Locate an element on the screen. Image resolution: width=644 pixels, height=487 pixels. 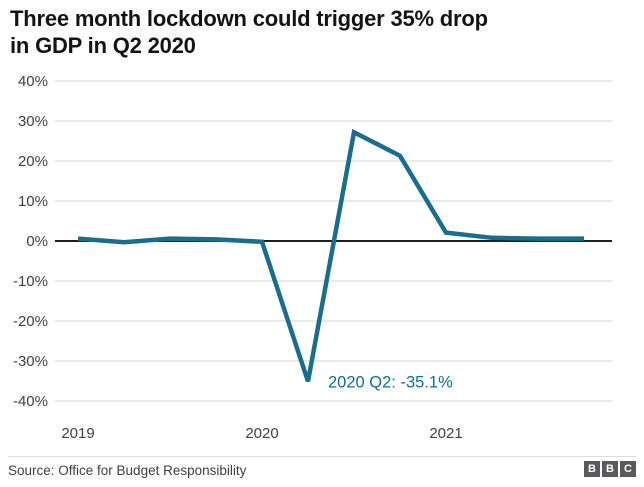
y-tick-label: 0% is located at coordinates (37, 241).